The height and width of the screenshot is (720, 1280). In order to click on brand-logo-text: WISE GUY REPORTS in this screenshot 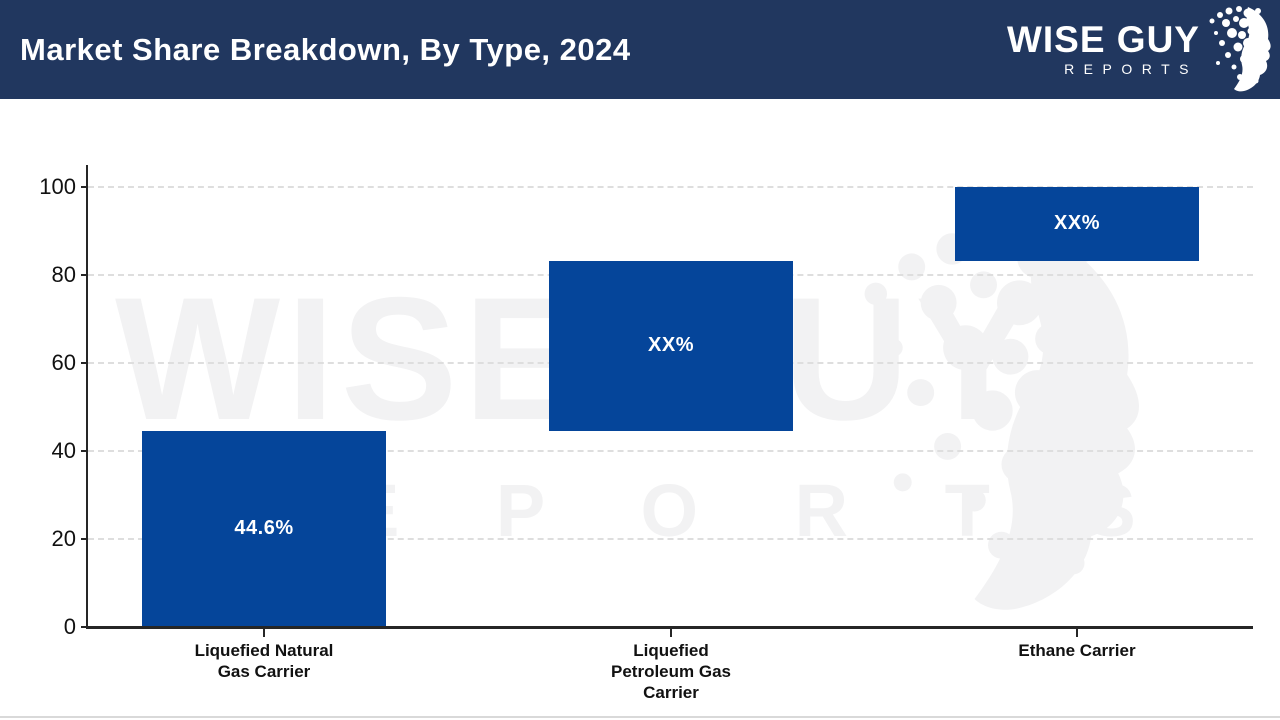, I will do `click(1103, 48)`.